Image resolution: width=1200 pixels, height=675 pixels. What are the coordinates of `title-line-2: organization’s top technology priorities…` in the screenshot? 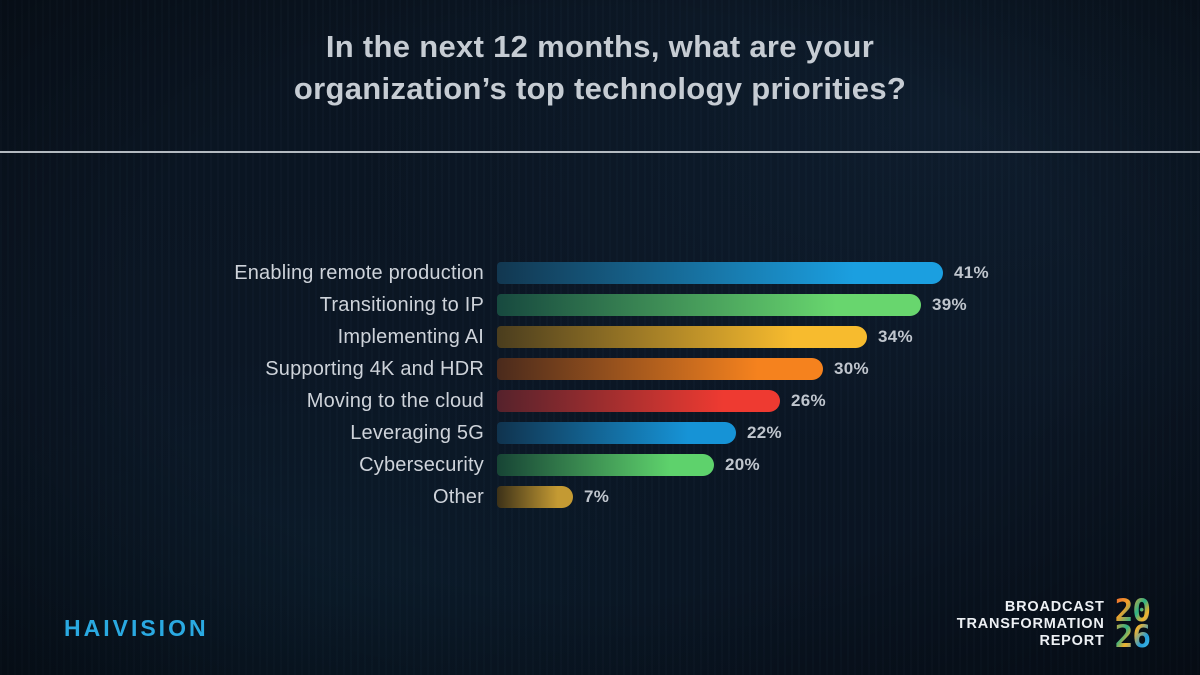 It's located at (600, 88).